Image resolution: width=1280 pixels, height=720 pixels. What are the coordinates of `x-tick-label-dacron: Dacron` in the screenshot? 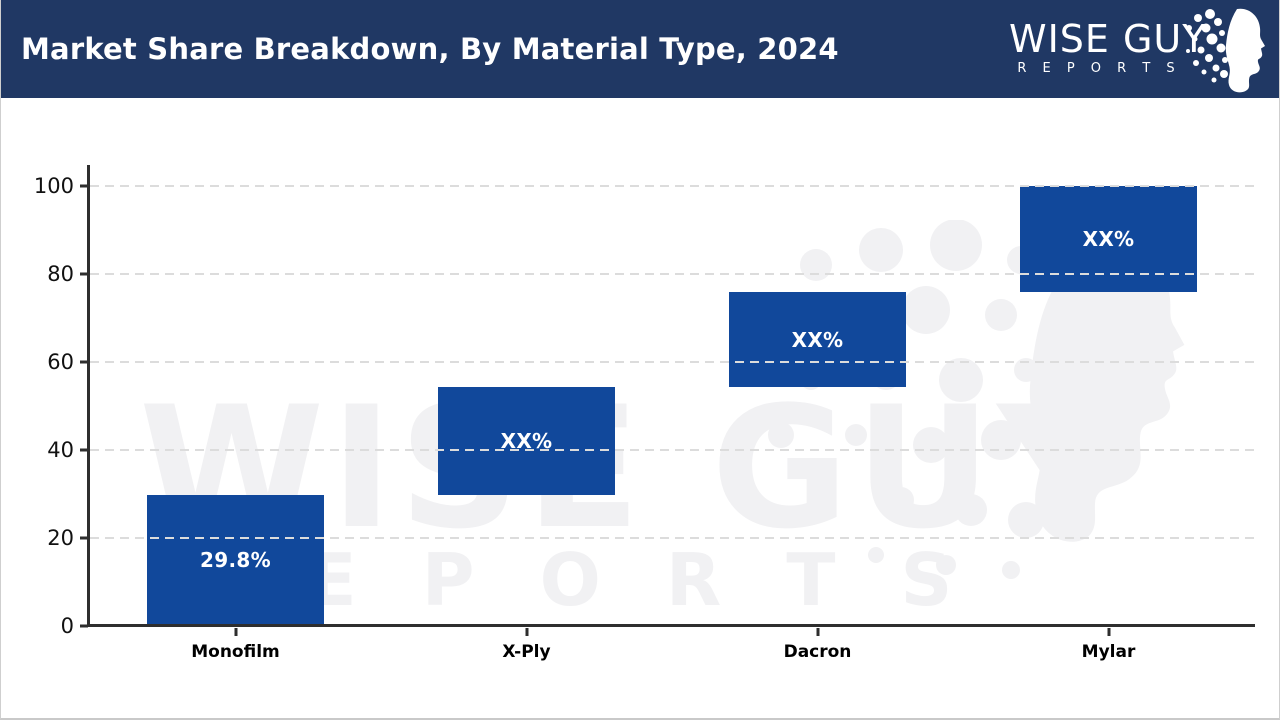 It's located at (817, 652).